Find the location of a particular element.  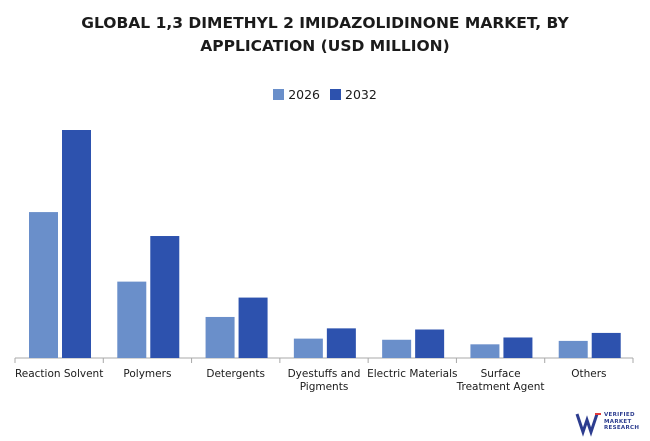

bar-2026-detergents is located at coordinates (220, 337).